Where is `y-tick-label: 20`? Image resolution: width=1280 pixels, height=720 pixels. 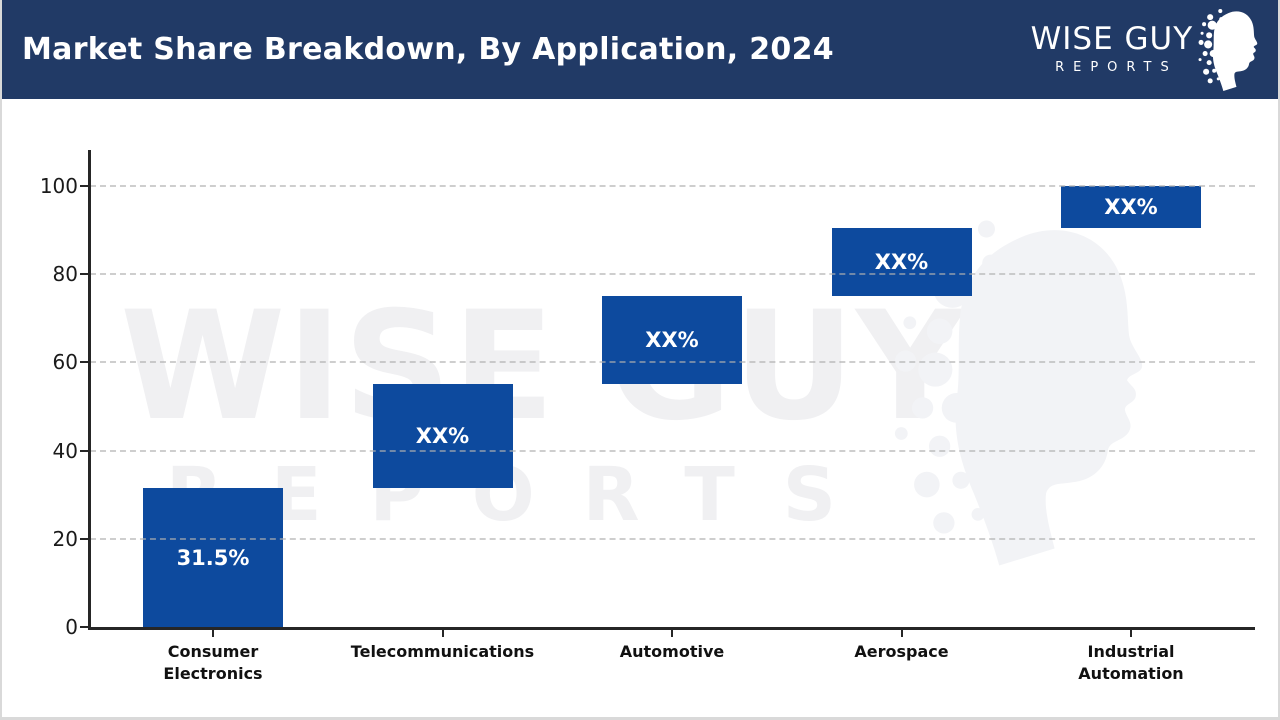
y-tick-label: 20 is located at coordinates (65, 538).